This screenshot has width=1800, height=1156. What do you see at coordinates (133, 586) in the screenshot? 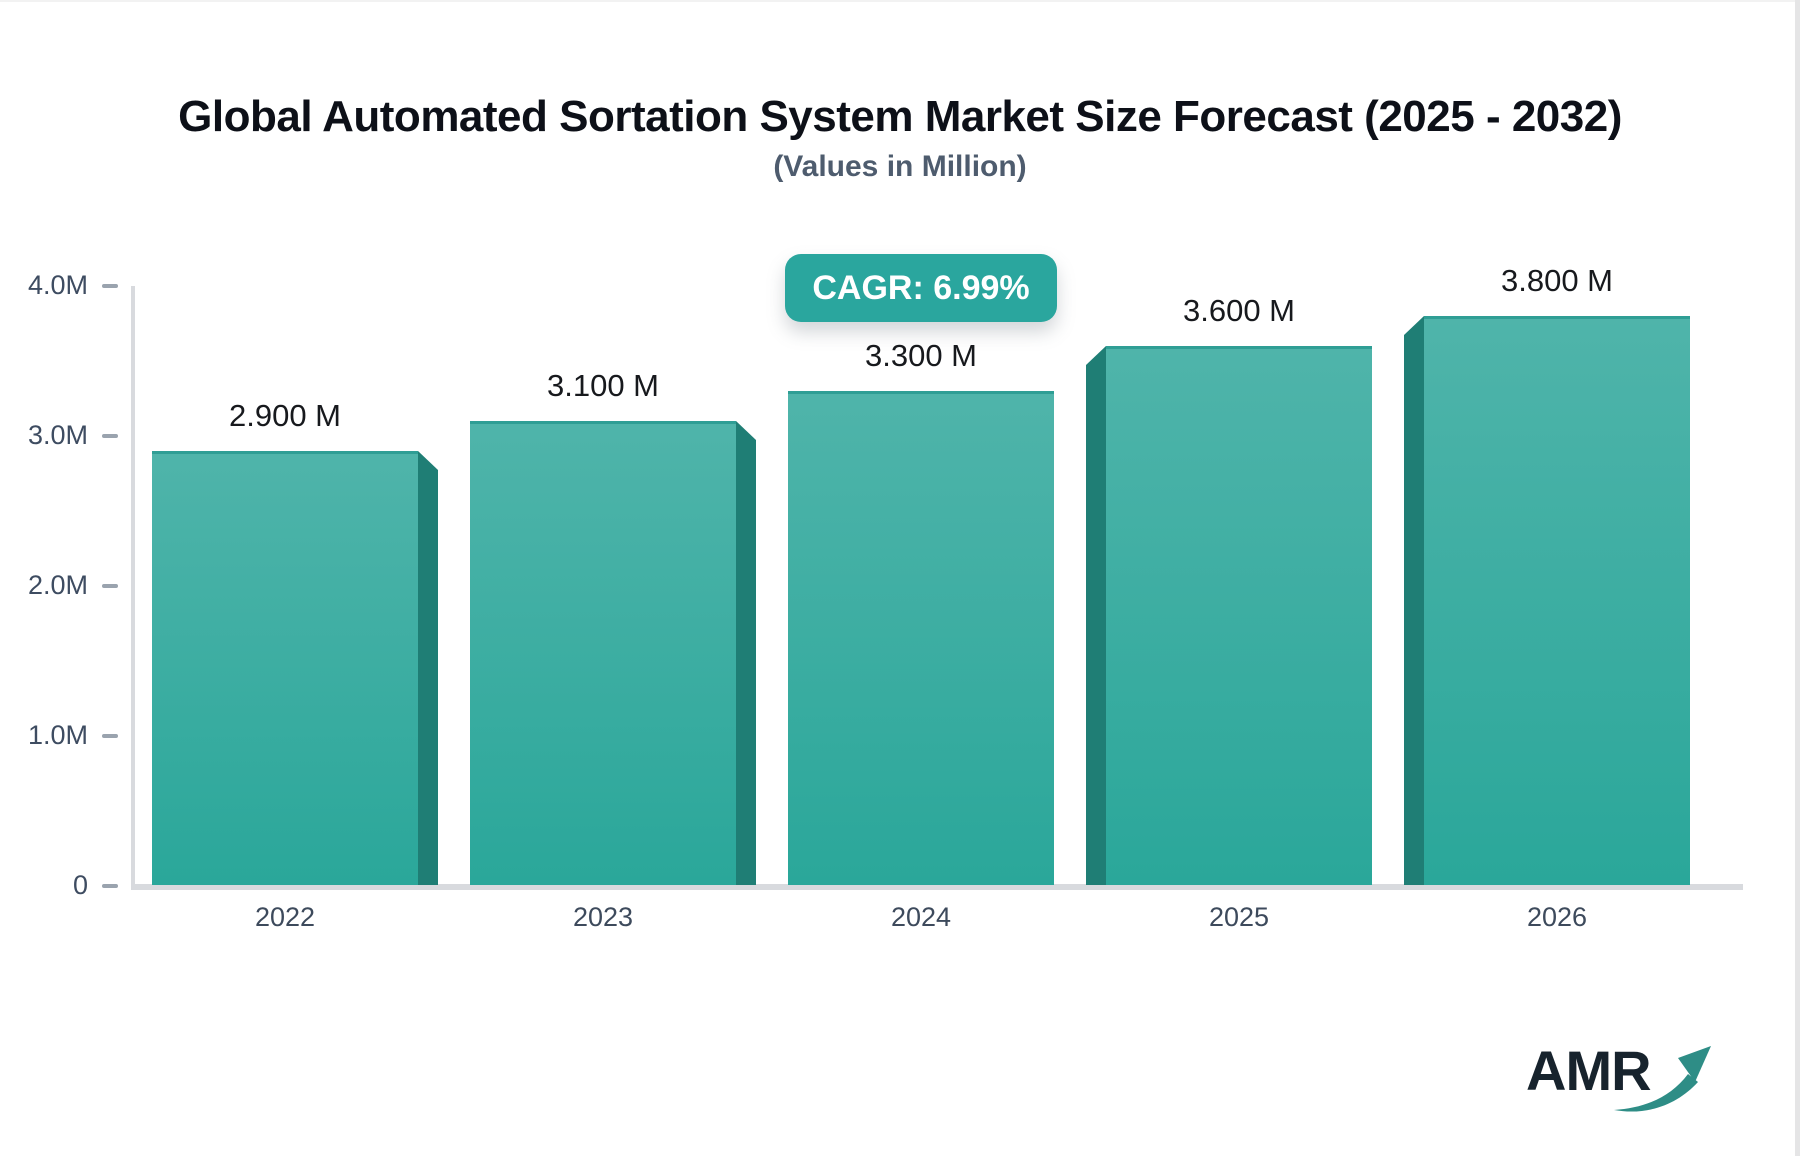
I see `y-axis-line` at bounding box center [133, 586].